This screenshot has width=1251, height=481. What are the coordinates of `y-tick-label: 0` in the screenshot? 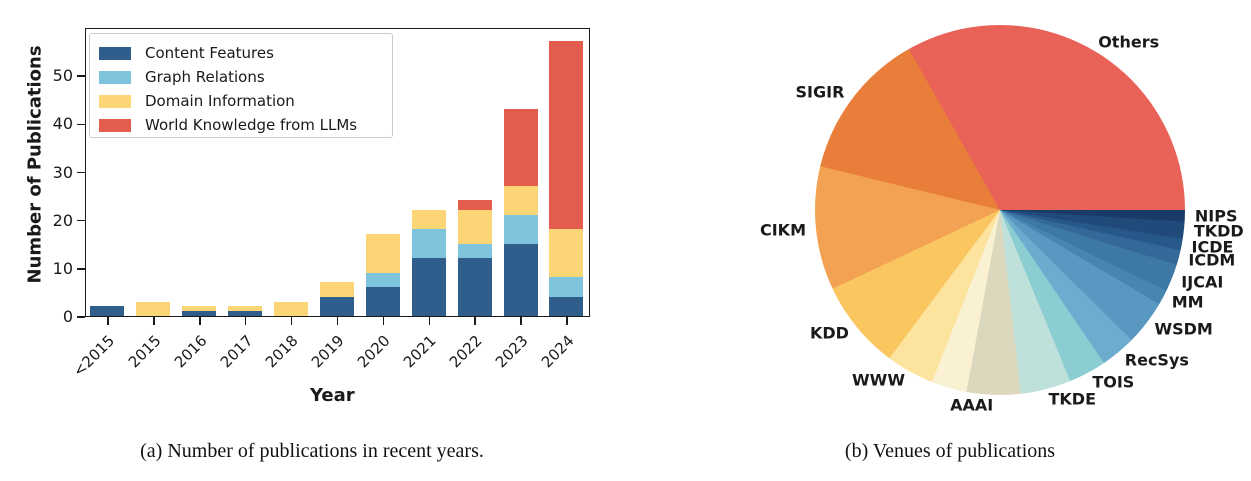 It's located at (67, 316).